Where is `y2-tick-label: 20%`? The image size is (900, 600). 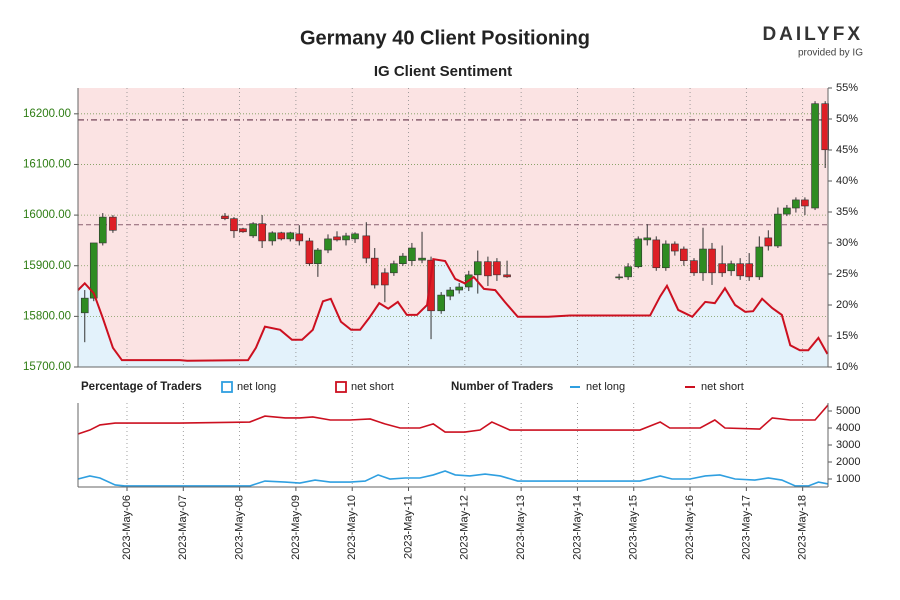 y2-tick-label: 20% is located at coordinates (847, 305).